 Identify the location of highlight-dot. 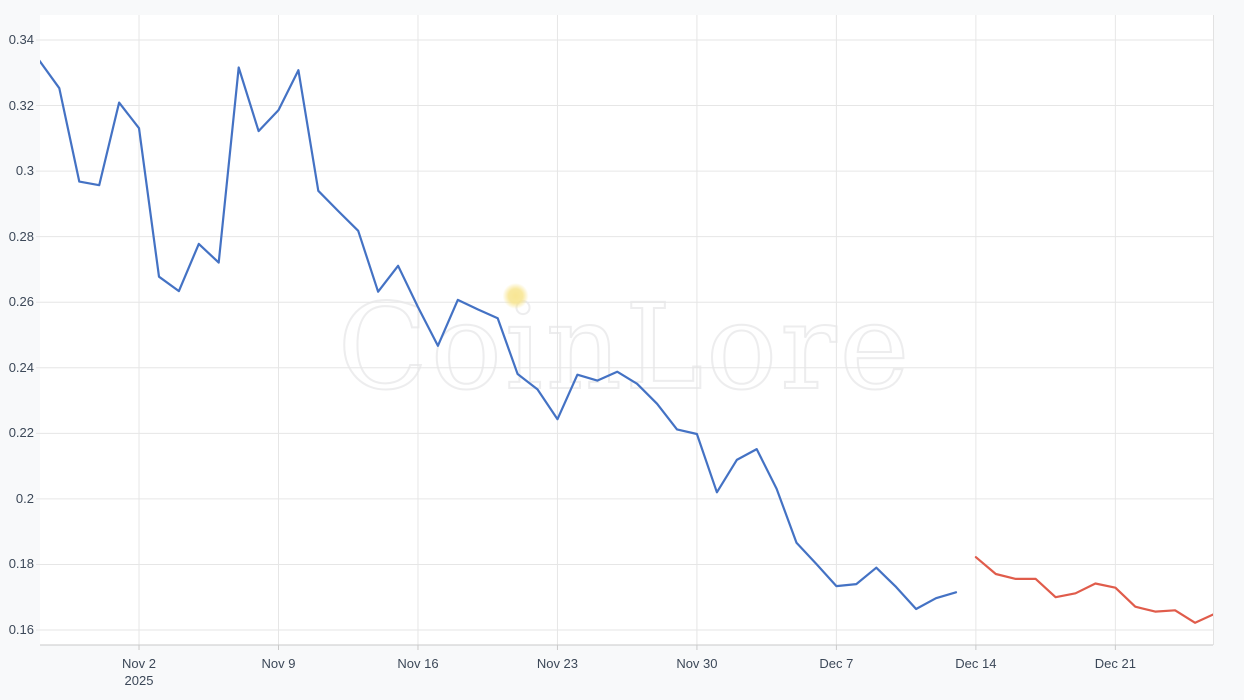
(515, 295).